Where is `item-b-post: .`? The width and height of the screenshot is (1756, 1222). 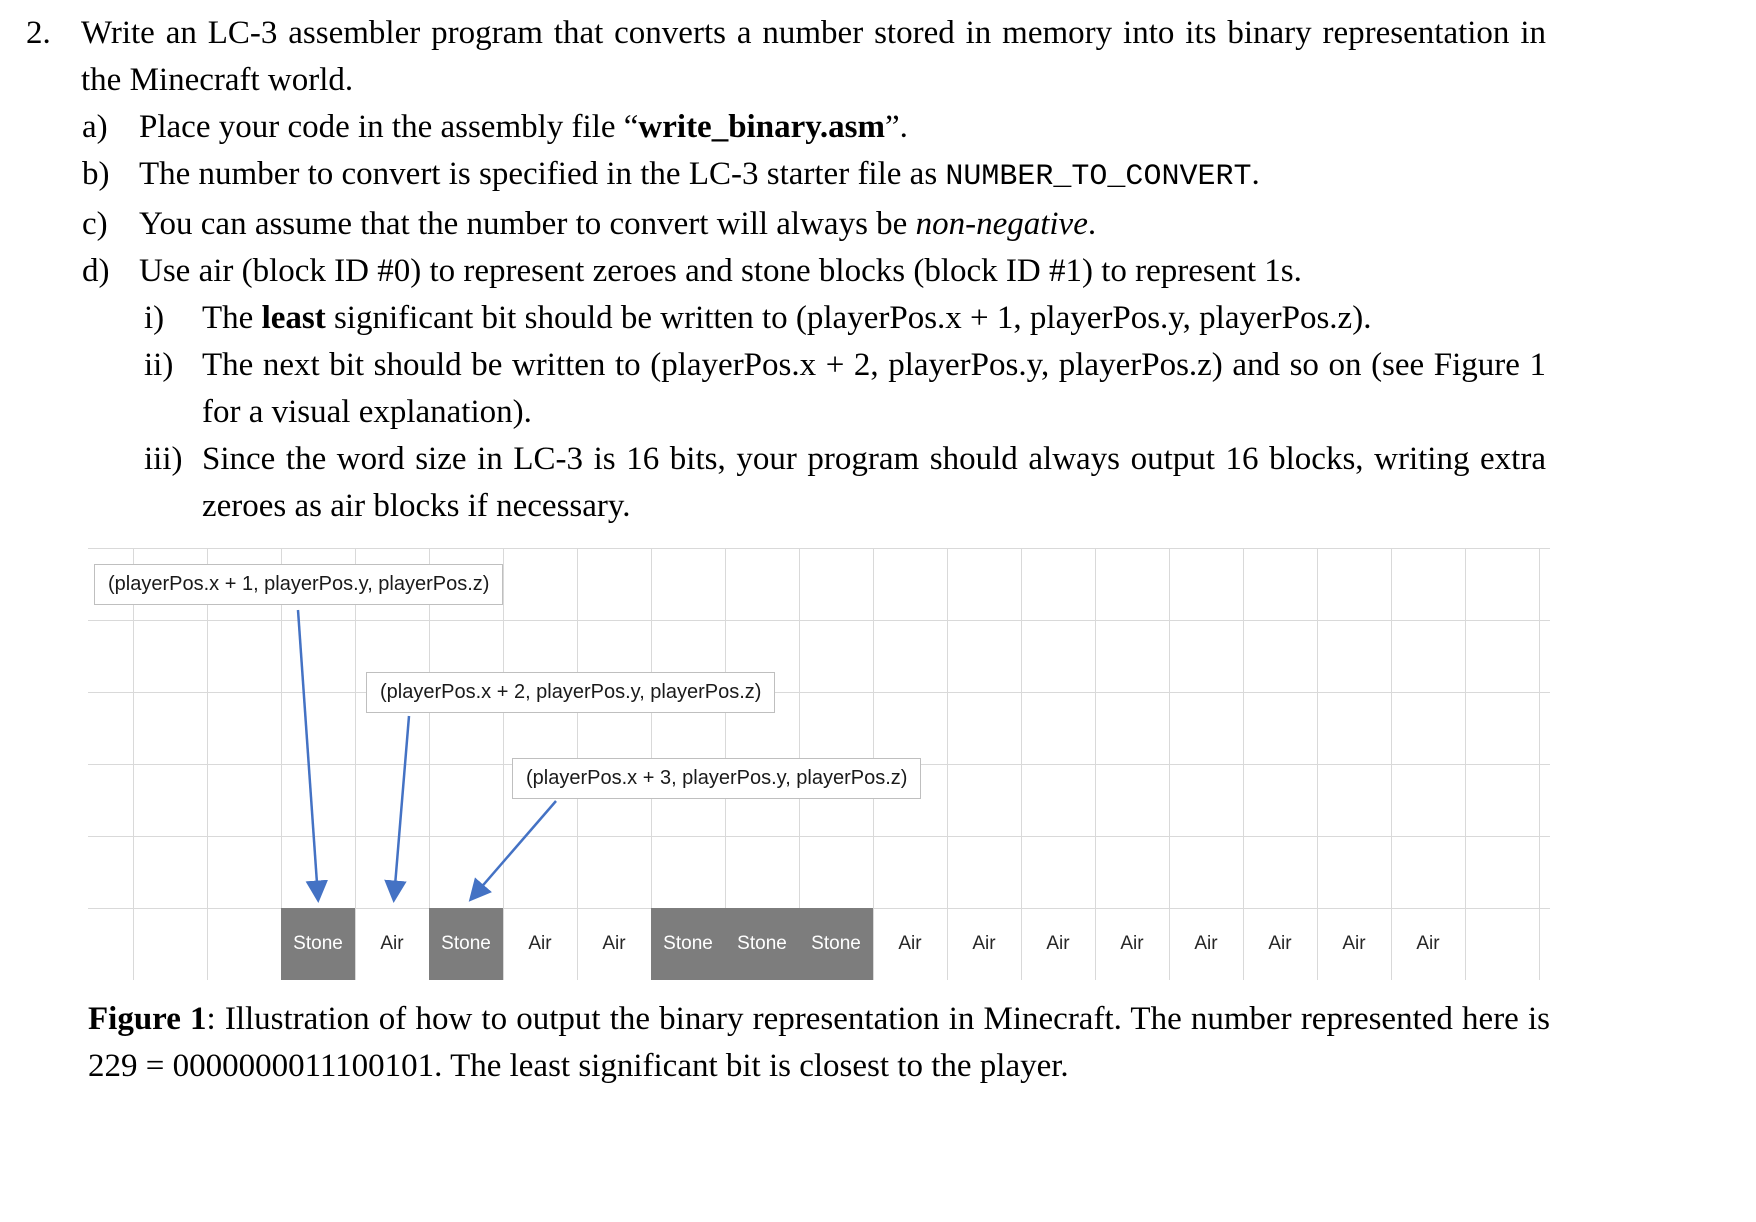
item-b-post: . is located at coordinates (1255, 174).